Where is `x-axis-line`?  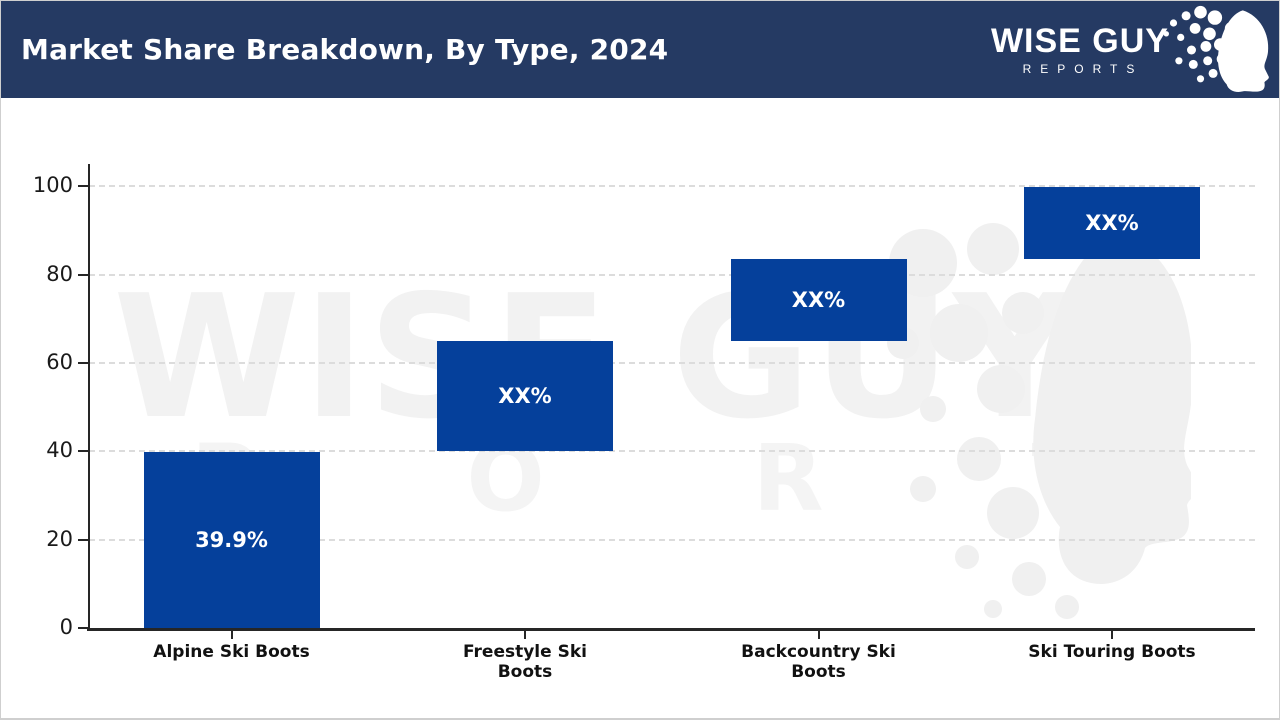 x-axis-line is located at coordinates (671, 629).